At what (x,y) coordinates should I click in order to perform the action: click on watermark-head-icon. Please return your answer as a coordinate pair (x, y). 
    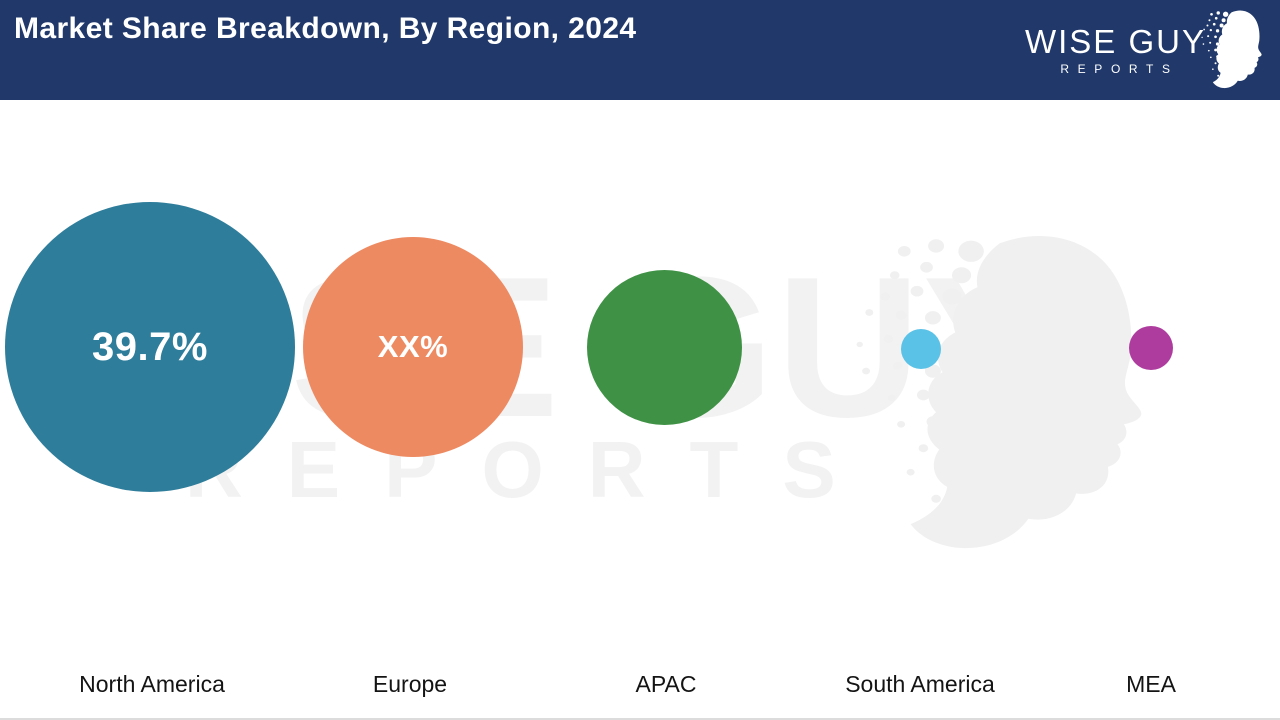
    Looking at the image, I should click on (987, 395).